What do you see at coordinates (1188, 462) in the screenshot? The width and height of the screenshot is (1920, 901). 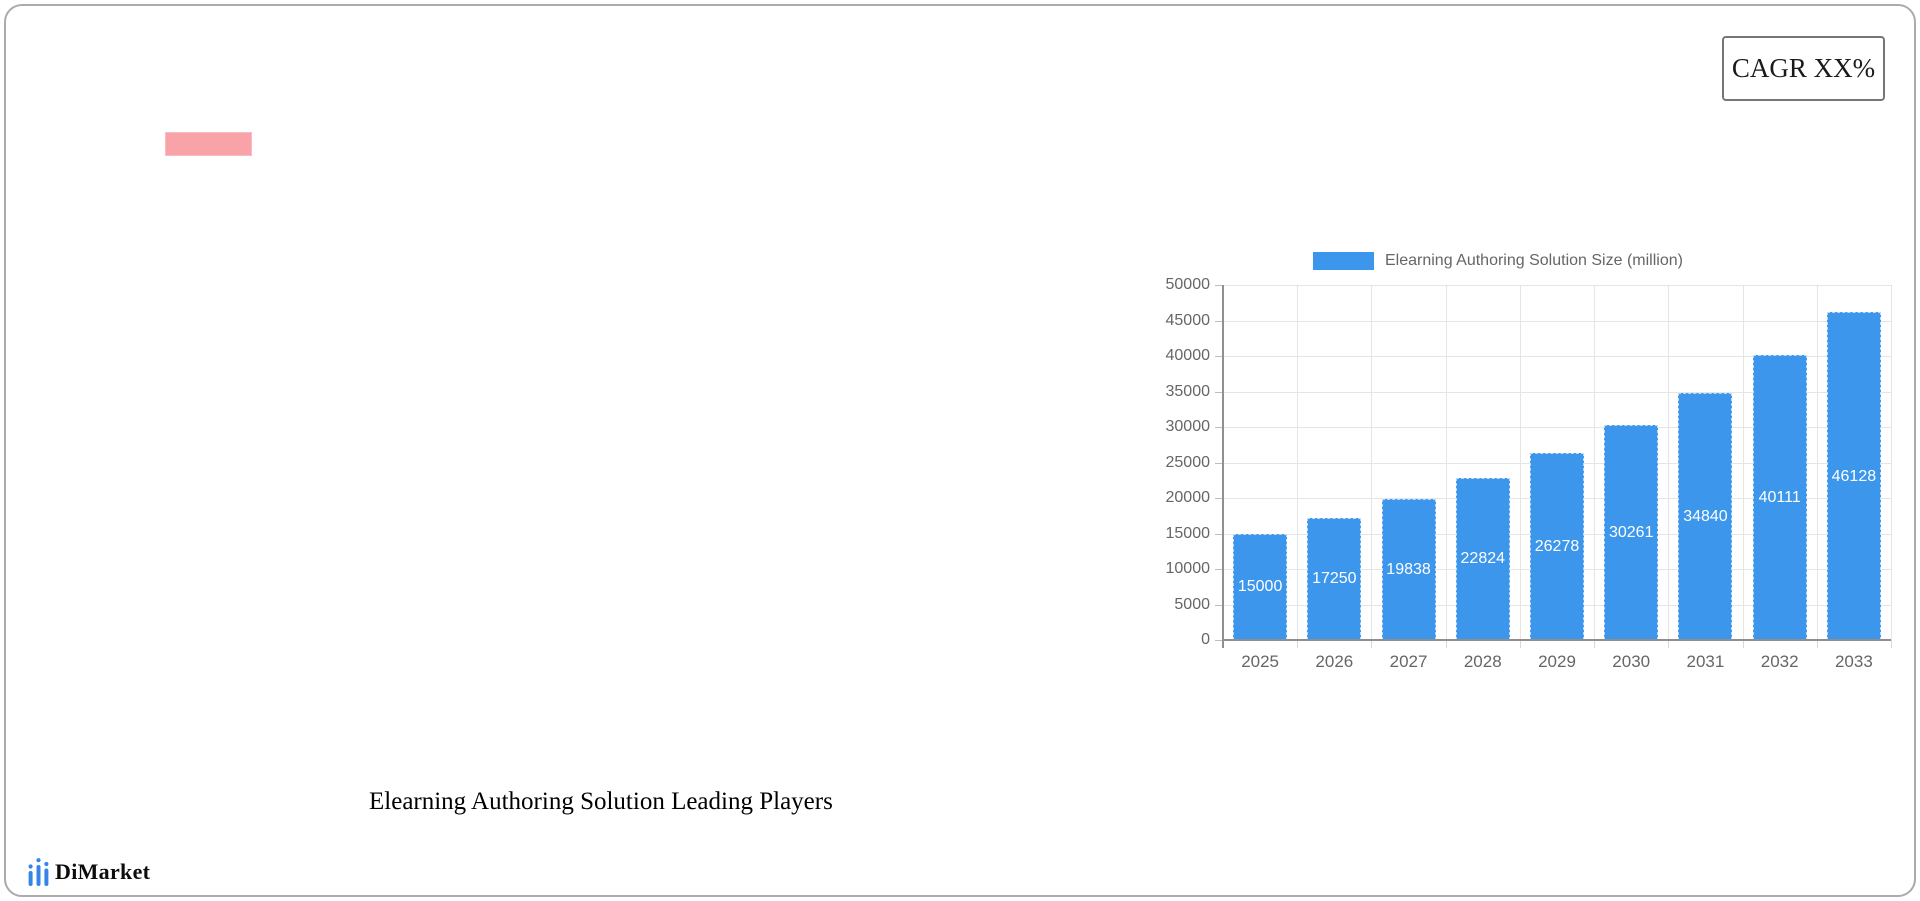 I see `y-axis-label: 25000` at bounding box center [1188, 462].